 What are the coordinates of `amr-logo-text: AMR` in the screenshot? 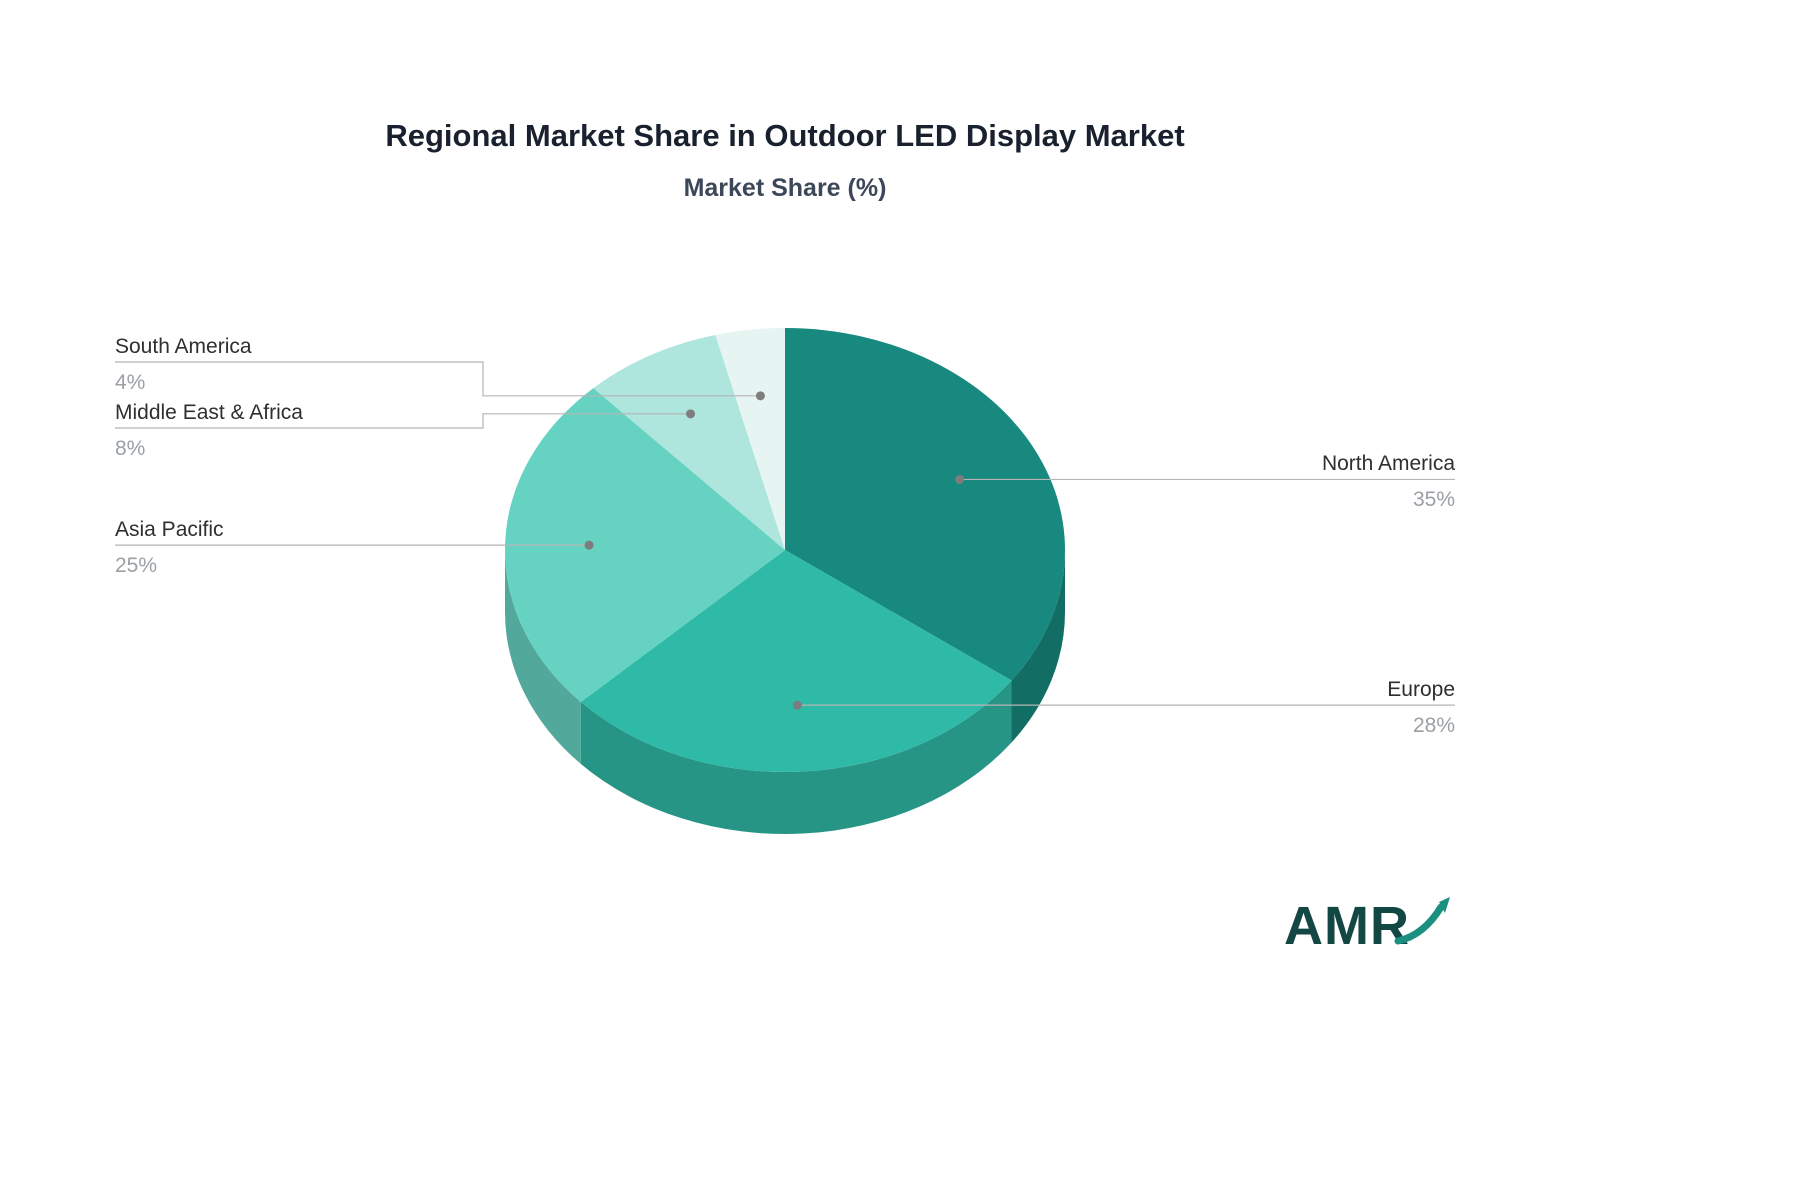 It's located at (1347, 926).